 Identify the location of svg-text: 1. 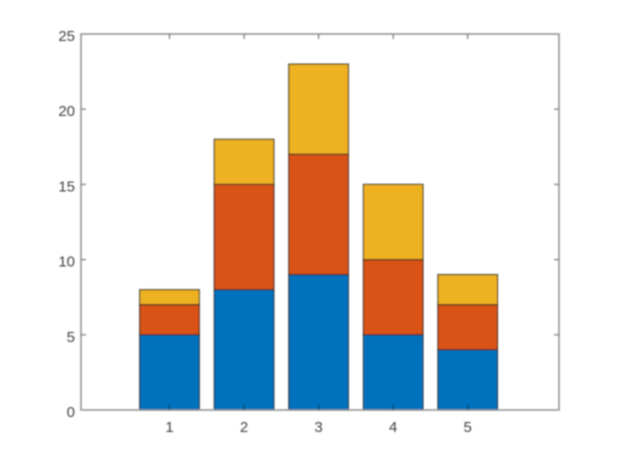
(169, 427).